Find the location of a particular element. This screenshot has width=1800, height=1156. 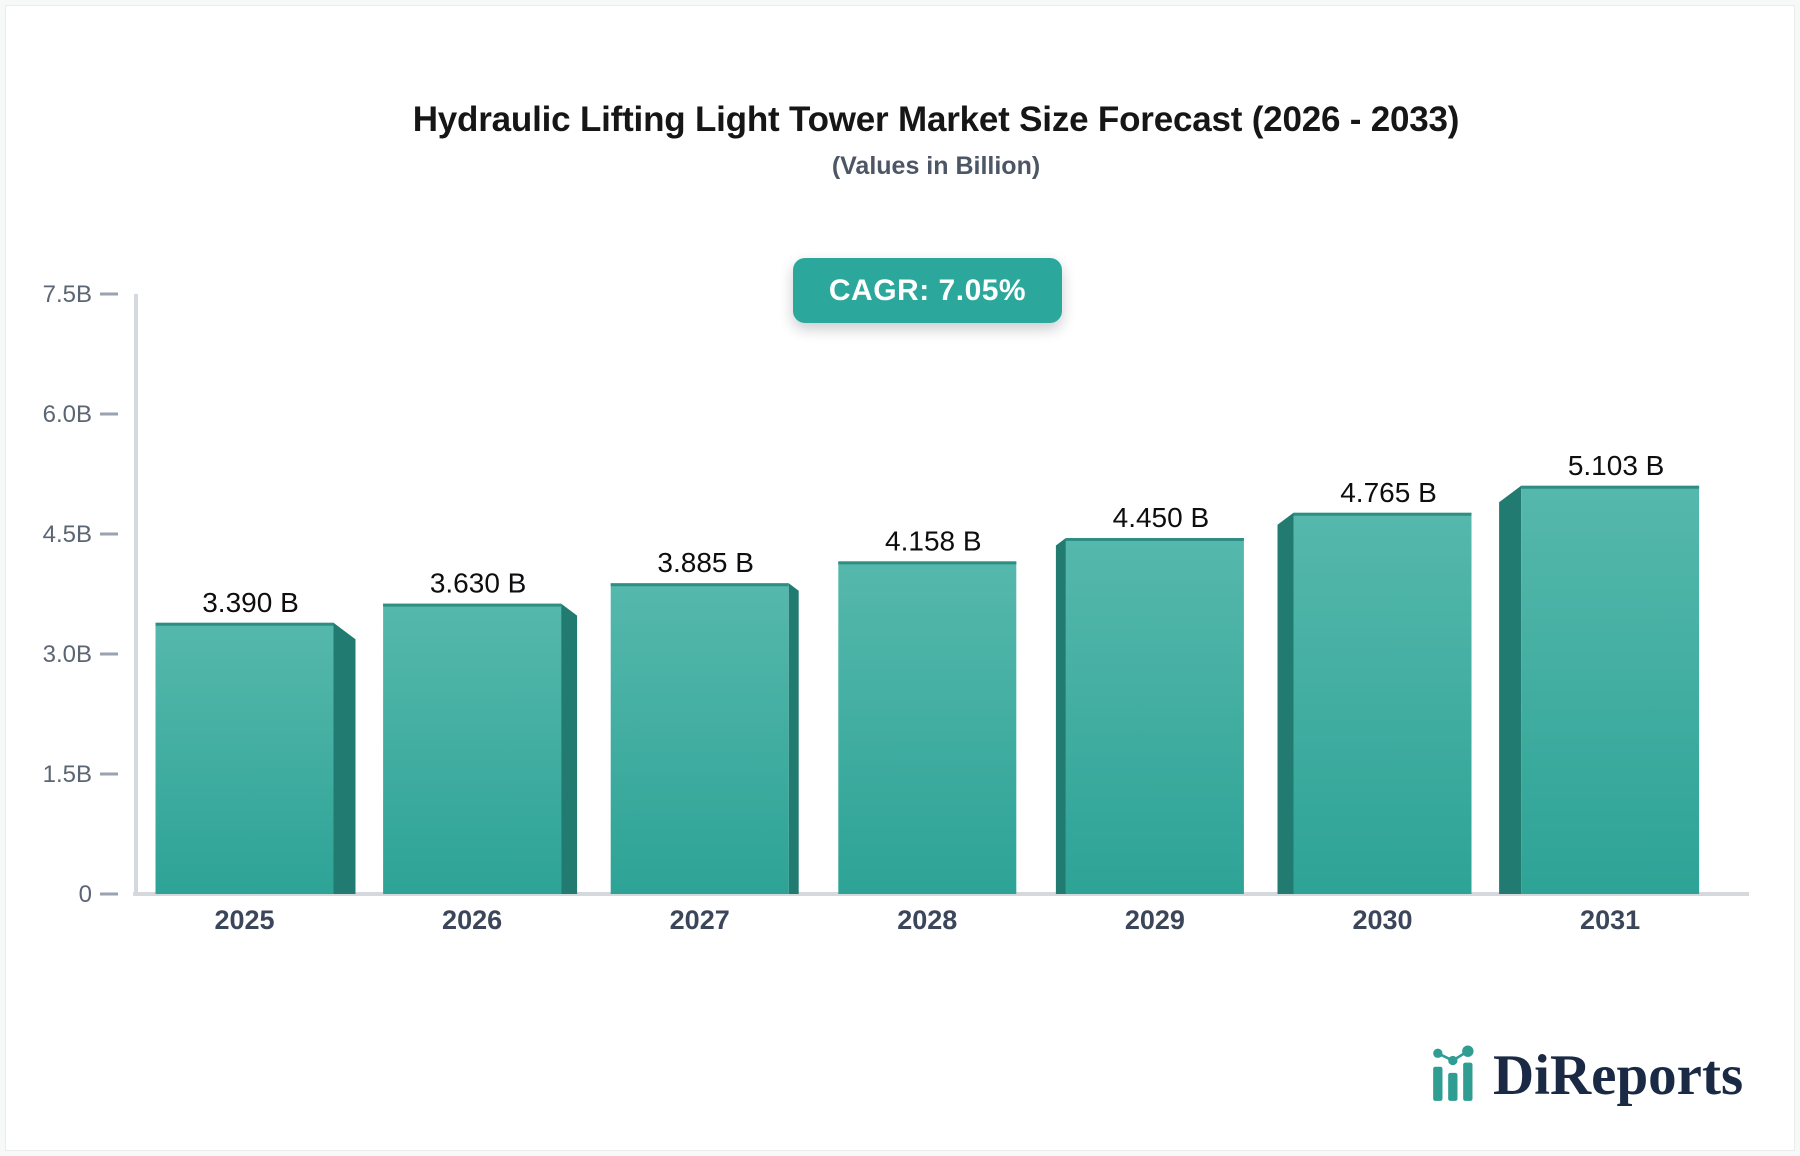

y-tick-label: 6.0B is located at coordinates (67, 414).